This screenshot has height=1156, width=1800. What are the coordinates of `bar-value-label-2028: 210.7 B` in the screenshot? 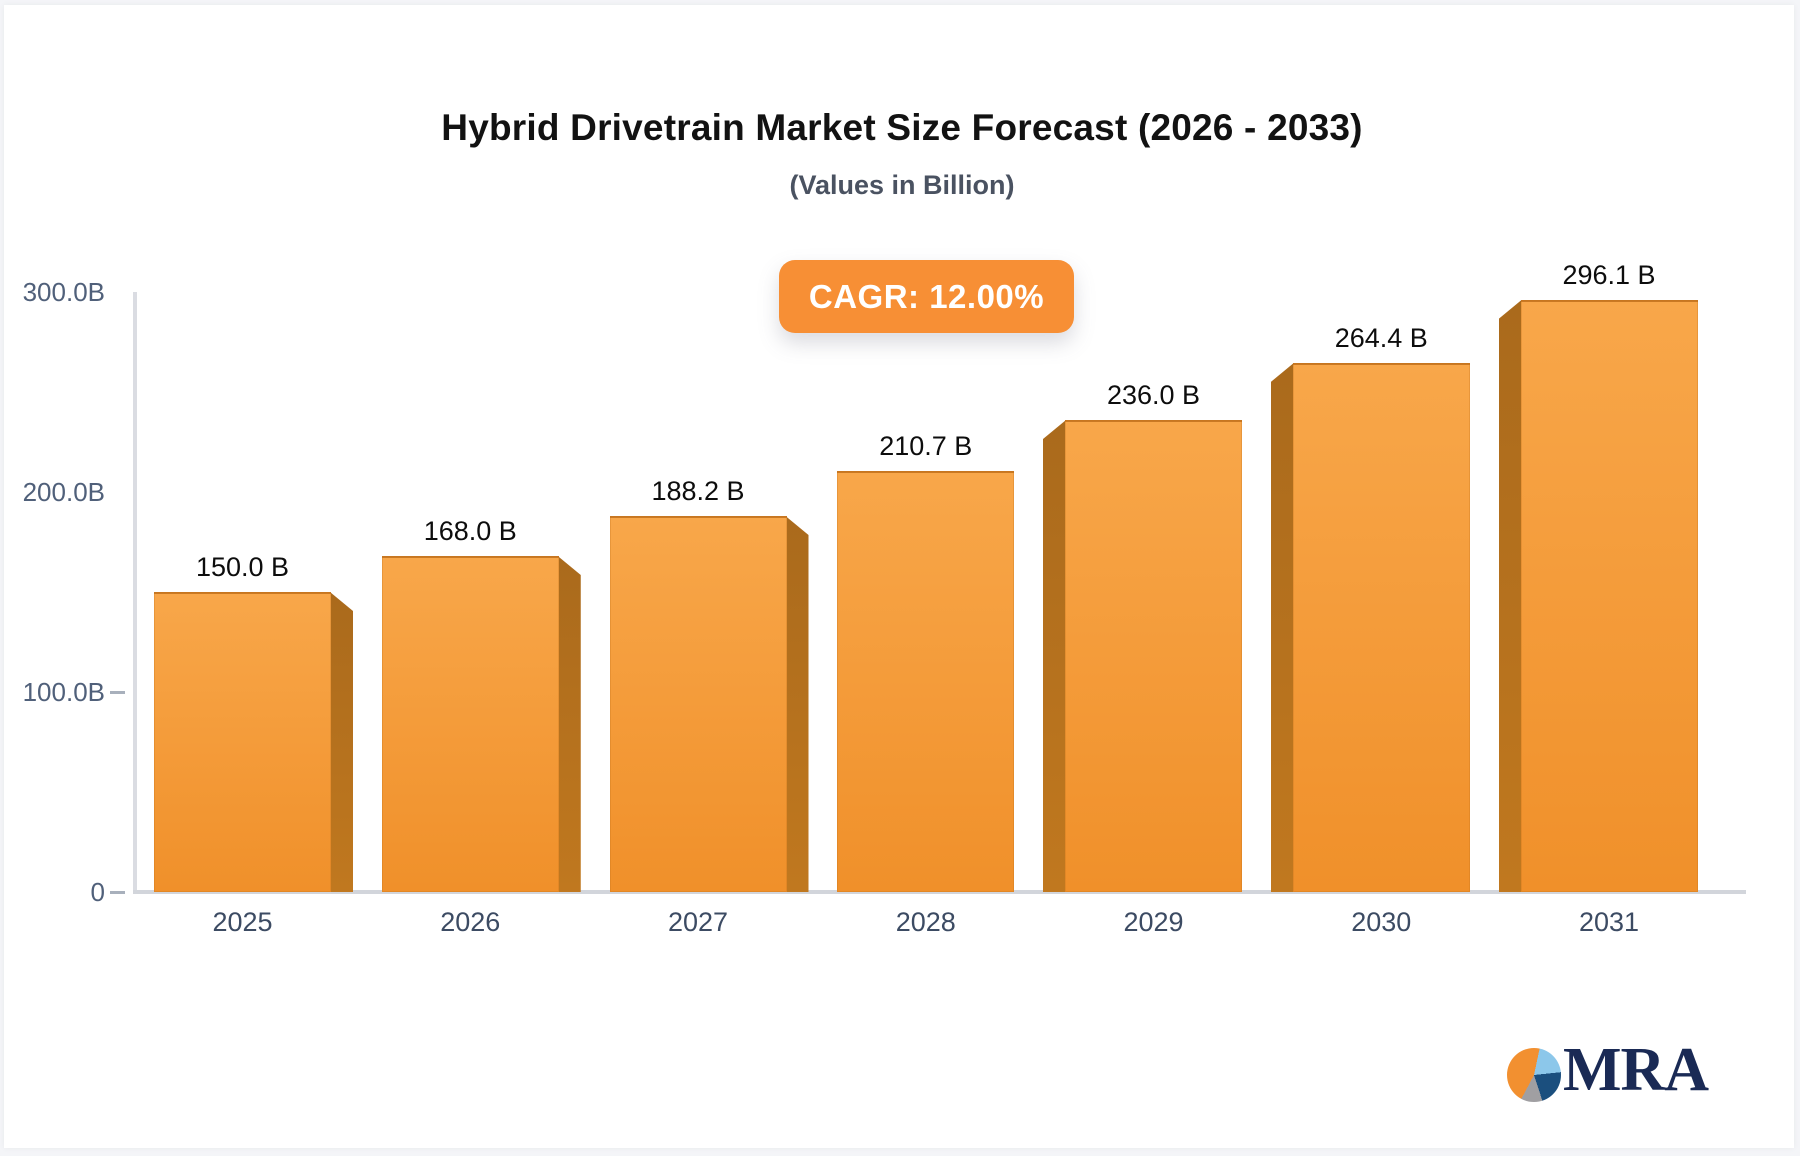 It's located at (926, 446).